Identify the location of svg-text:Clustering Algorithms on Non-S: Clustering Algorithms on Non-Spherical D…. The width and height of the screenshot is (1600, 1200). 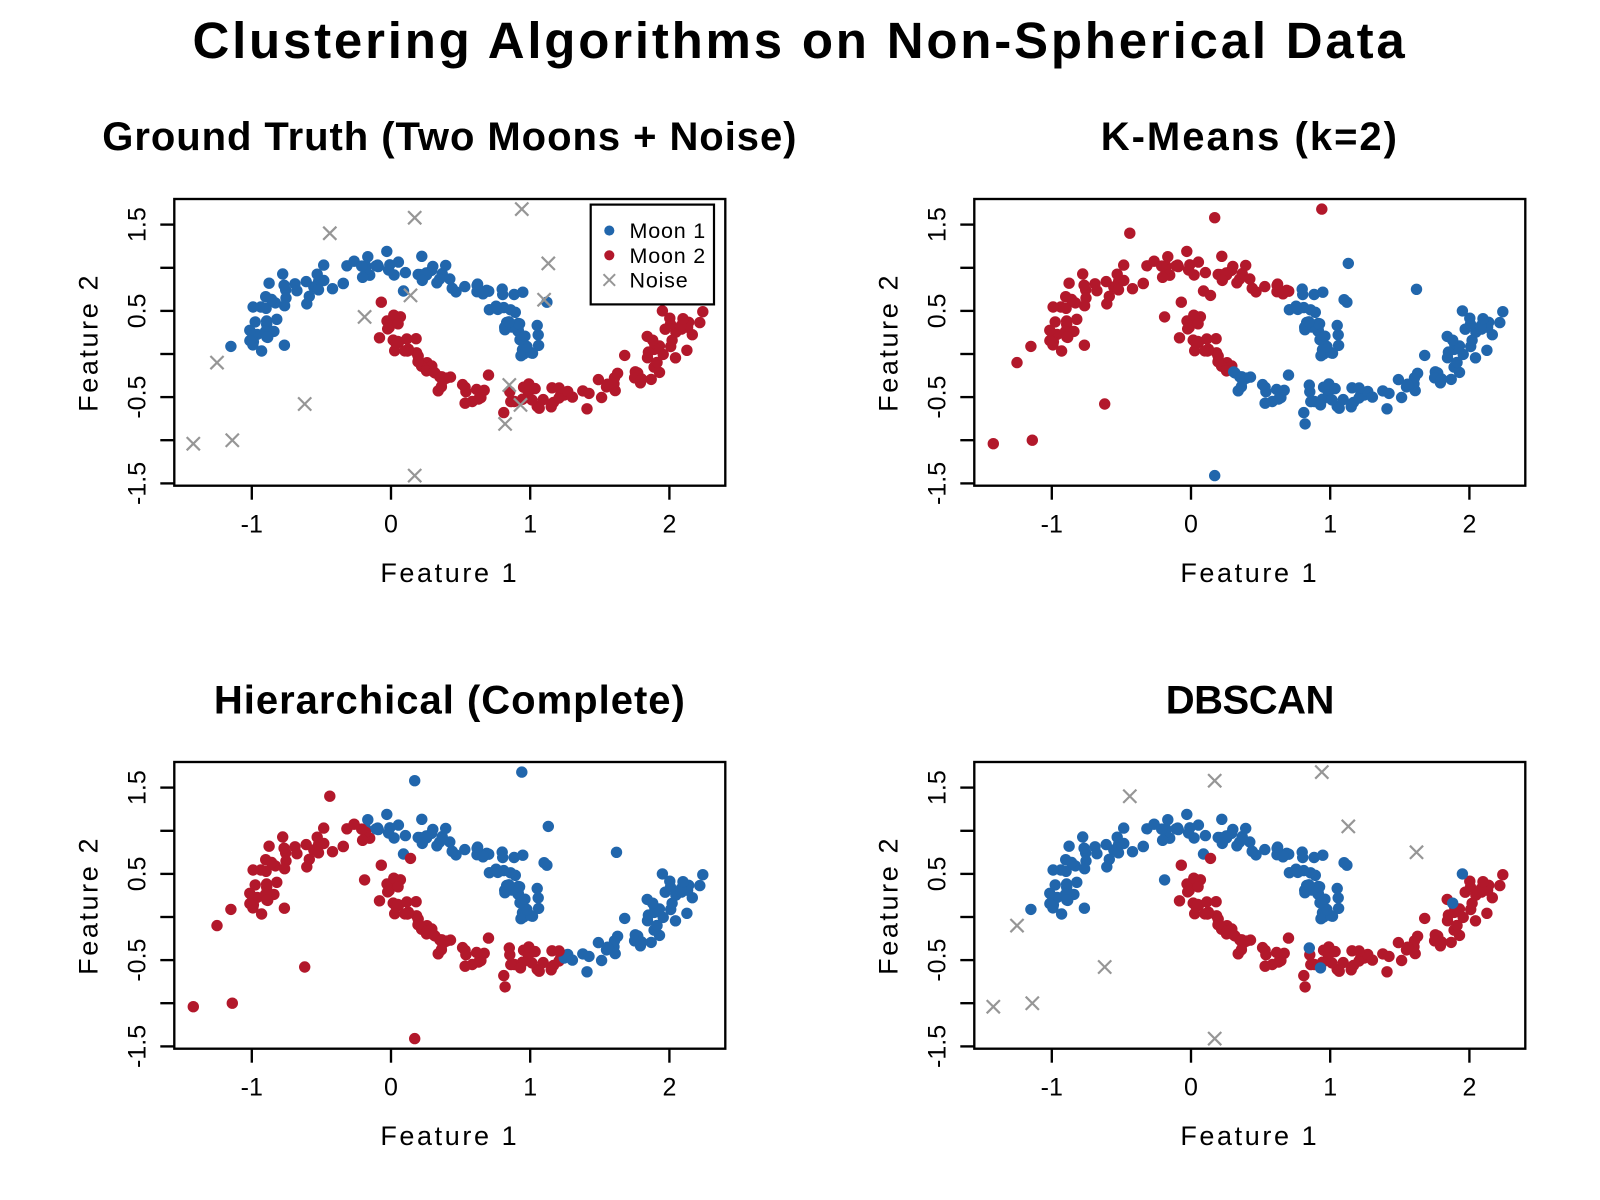
(799, 40).